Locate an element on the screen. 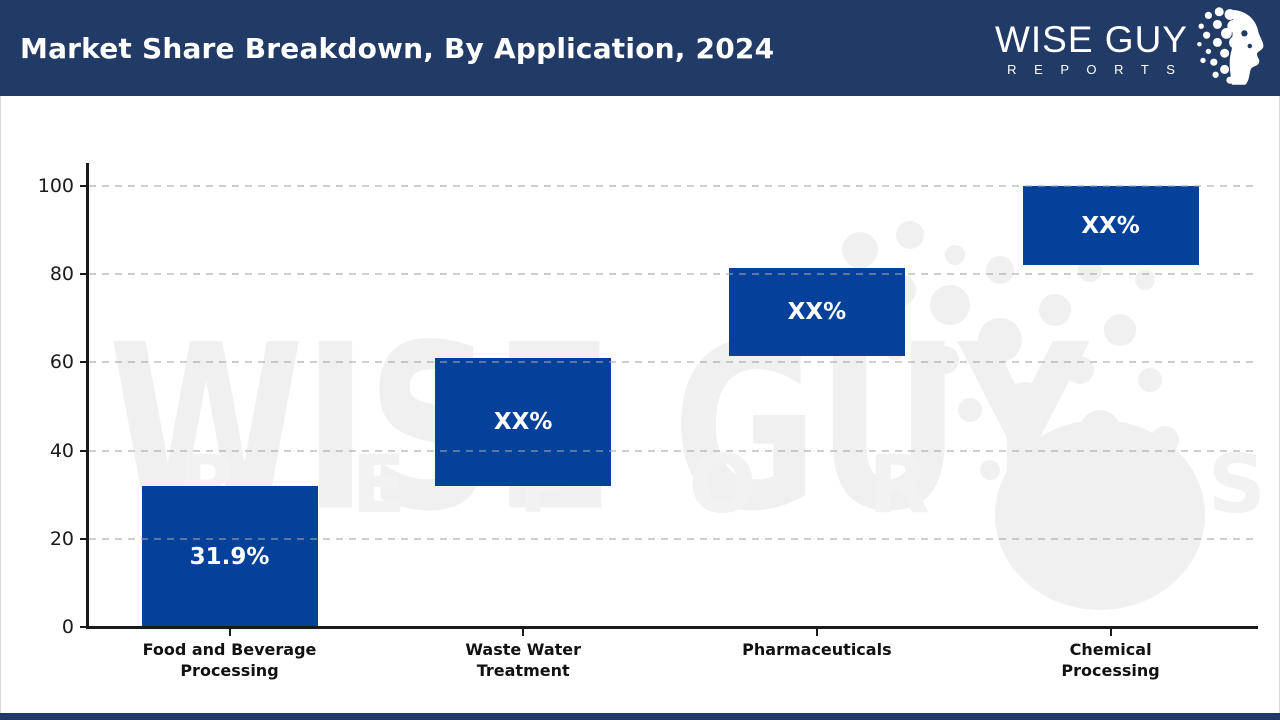  dotted-face-logo-icon is located at coordinates (1230, 48).